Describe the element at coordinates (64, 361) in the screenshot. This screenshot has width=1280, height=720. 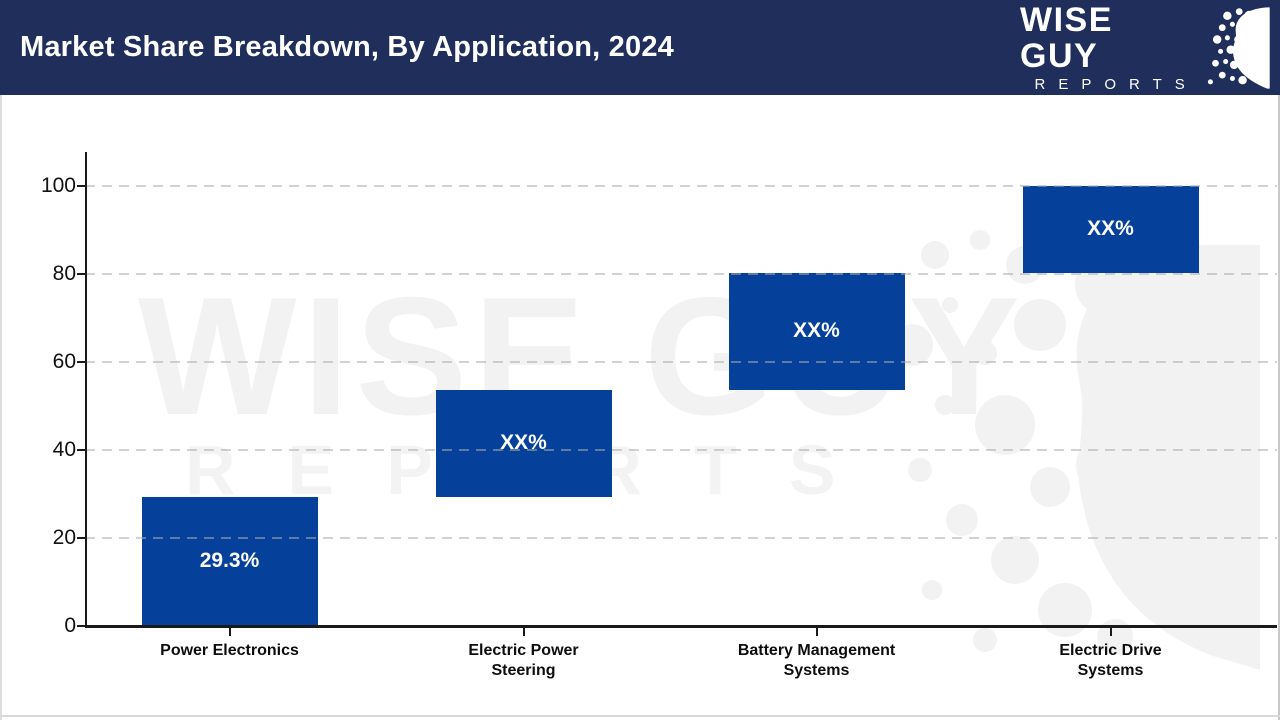
I see `y-tick-label: 60` at that location.